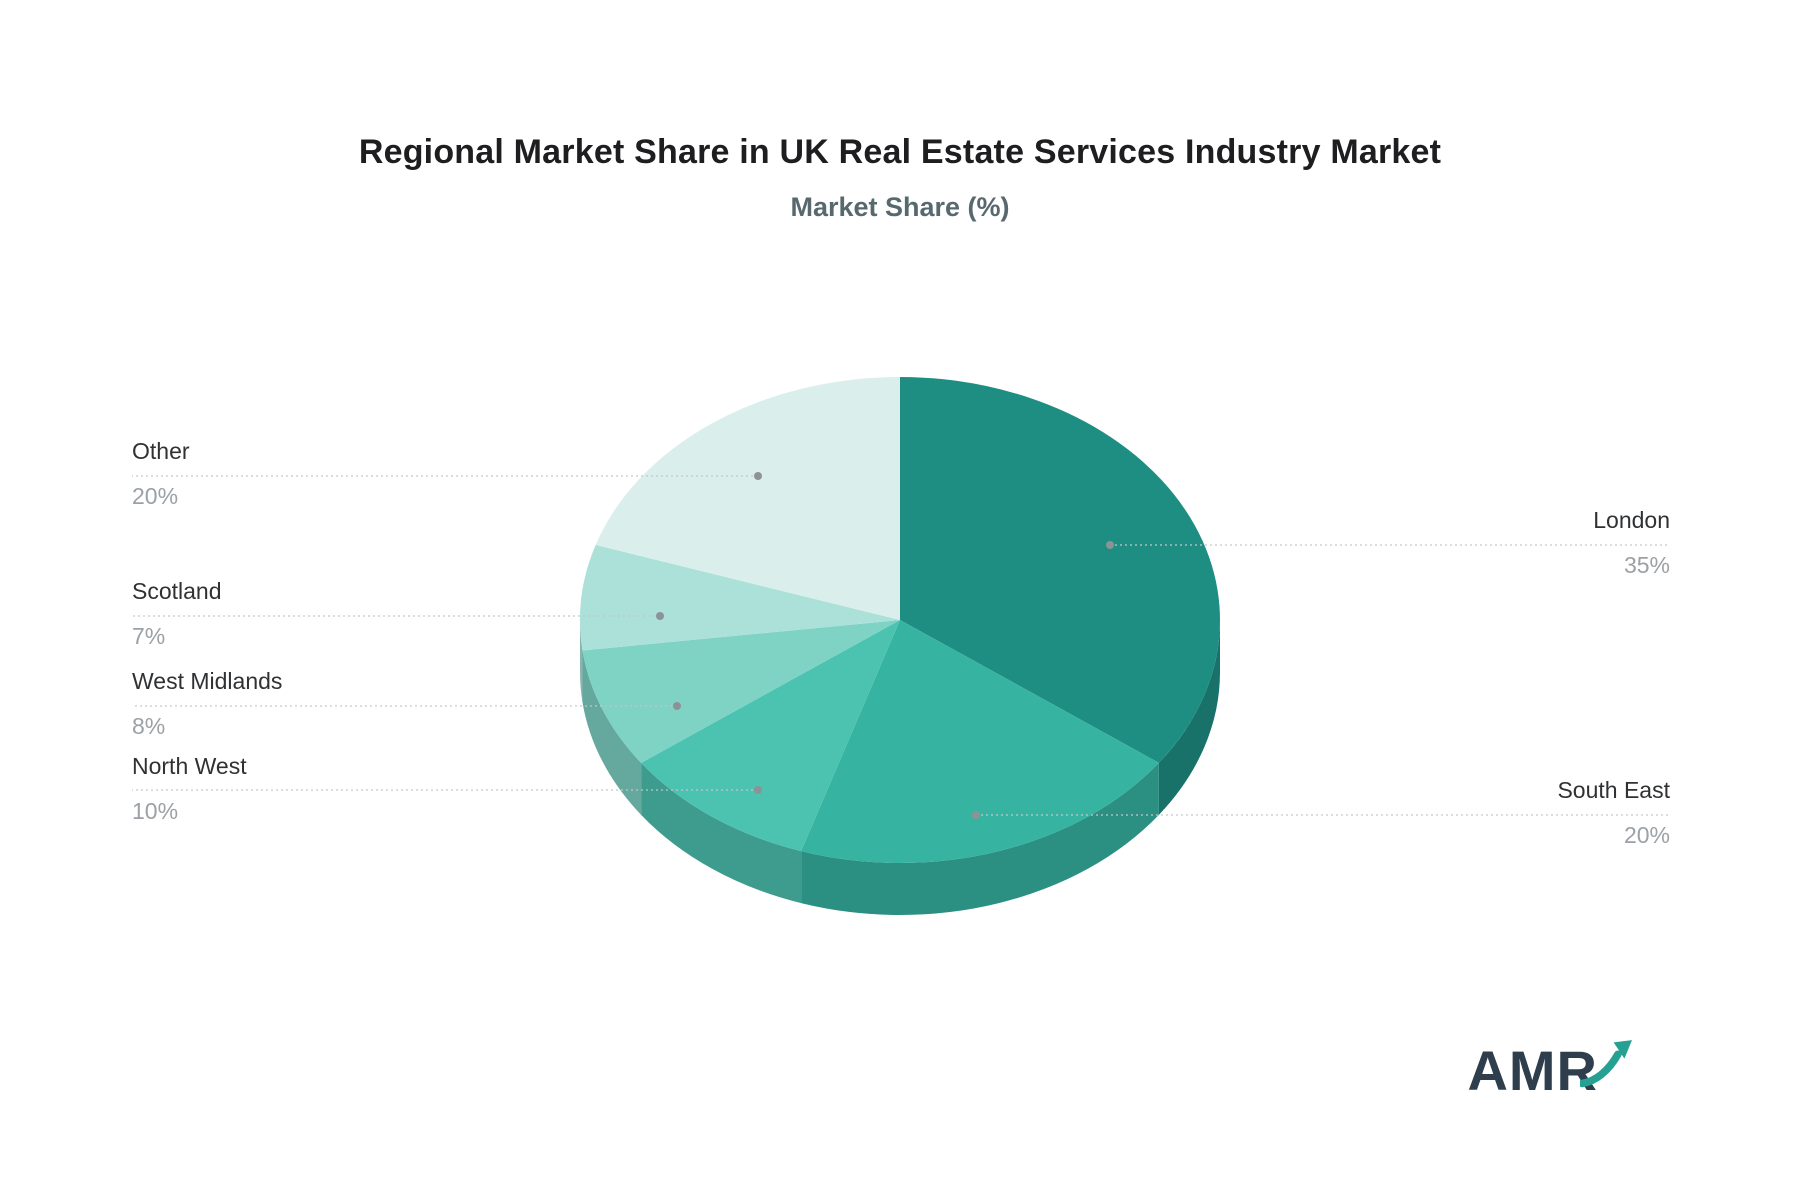 This screenshot has width=1800, height=1196. Describe the element at coordinates (1532, 1070) in the screenshot. I see `amr-logo-text: AMR` at that location.